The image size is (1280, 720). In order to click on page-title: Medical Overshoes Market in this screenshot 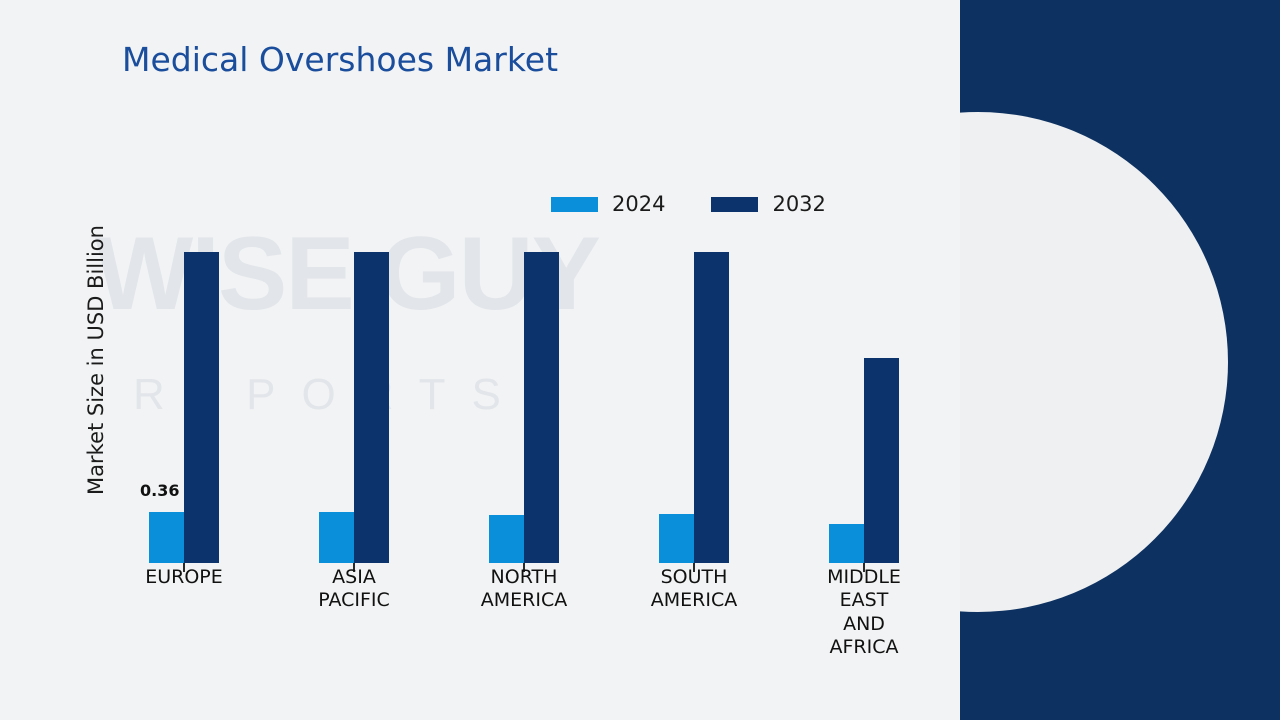, I will do `click(340, 59)`.